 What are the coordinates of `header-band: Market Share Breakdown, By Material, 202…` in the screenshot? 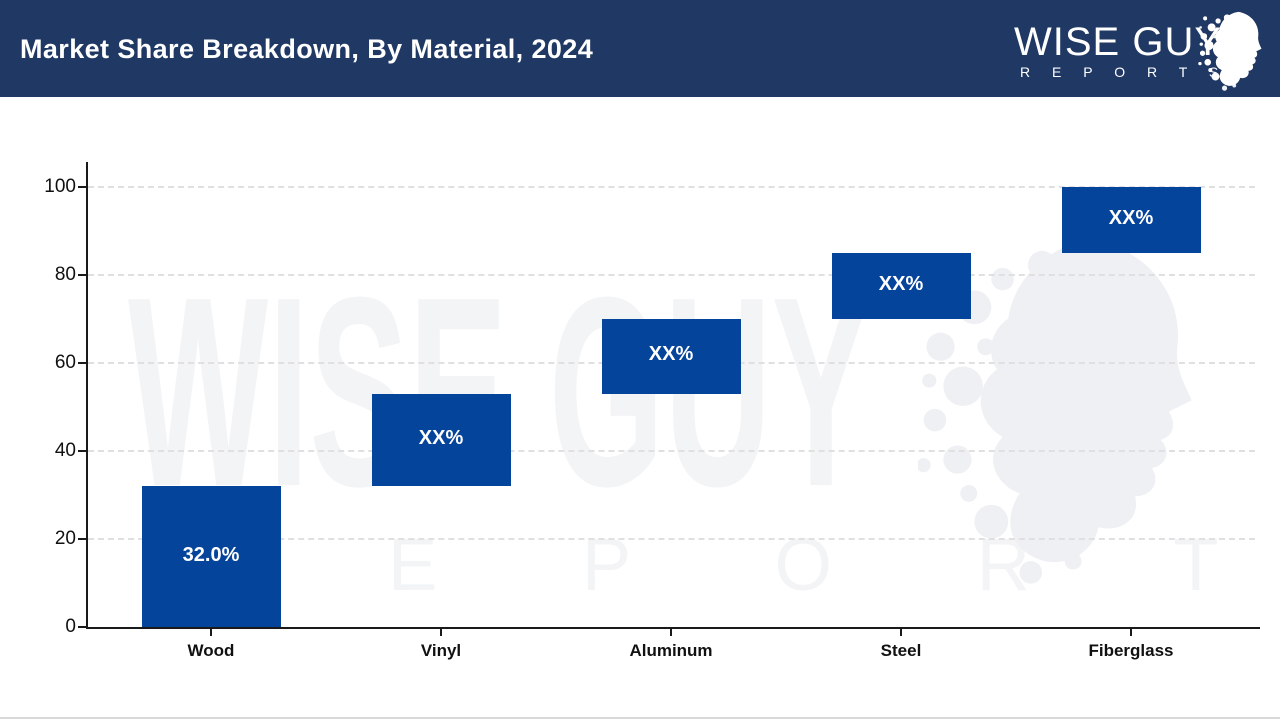 It's located at (640, 48).